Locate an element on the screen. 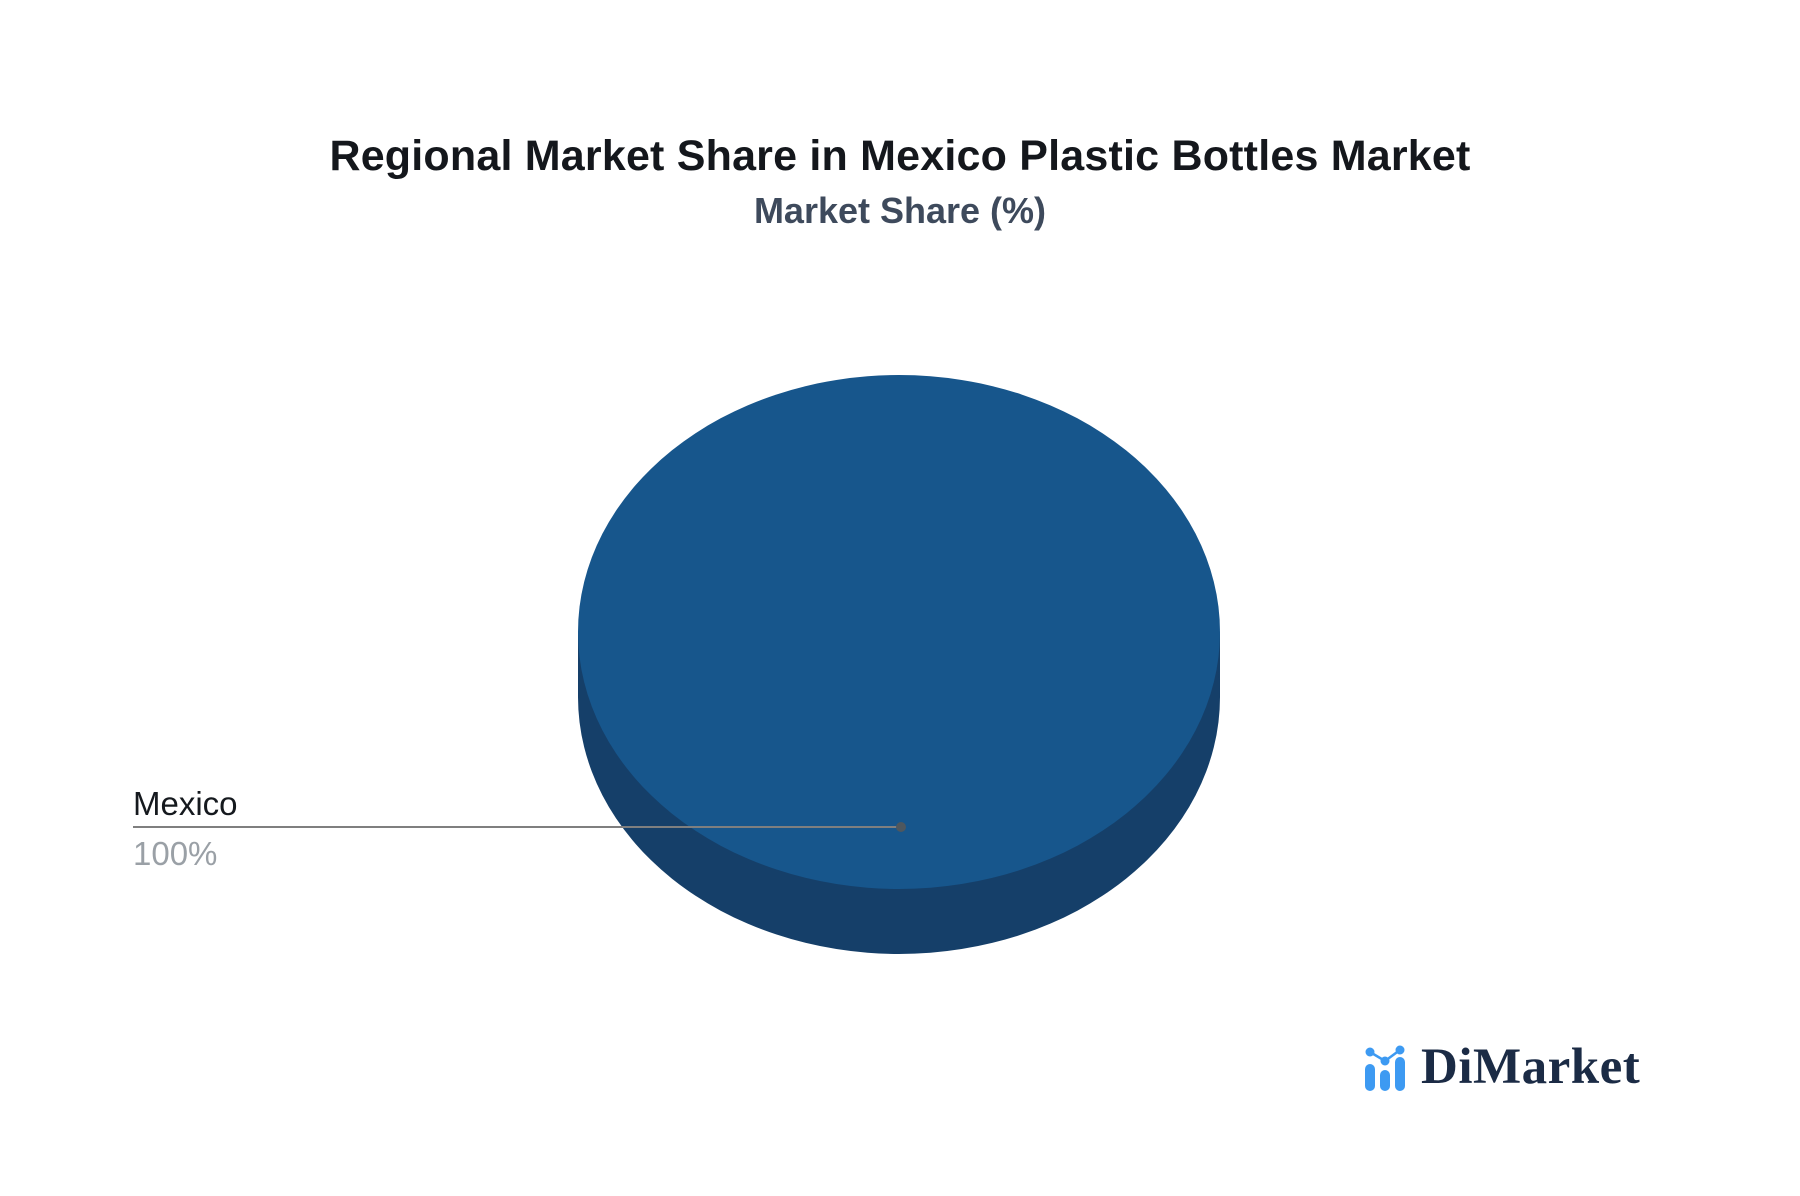 The width and height of the screenshot is (1800, 1196). dimarket-logo-text: DiMarket is located at coordinates (1531, 1067).